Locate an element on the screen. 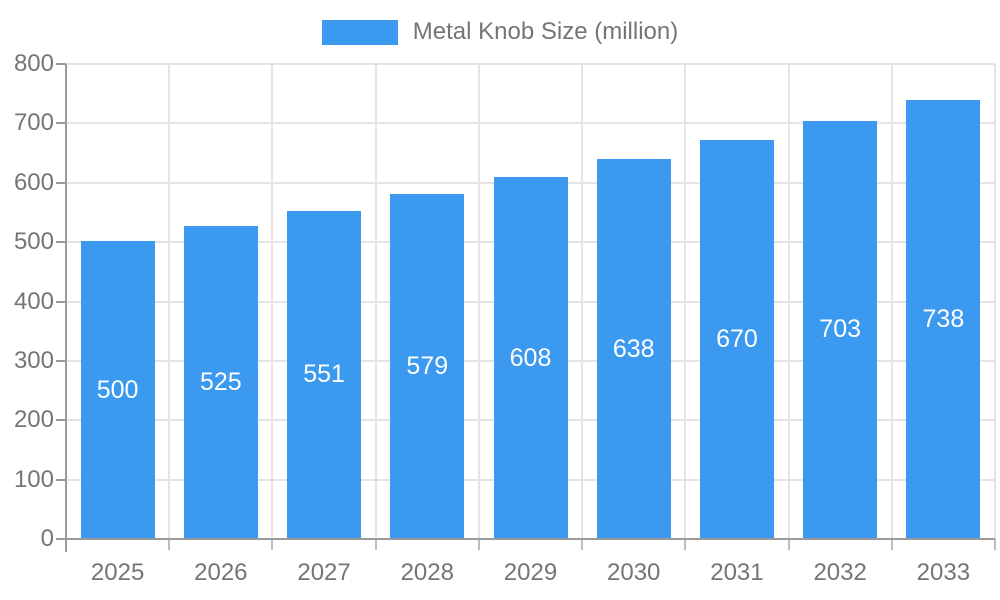 Image resolution: width=1000 pixels, height=600 pixels. legend: Metal Knob Size (million) is located at coordinates (500, 32).